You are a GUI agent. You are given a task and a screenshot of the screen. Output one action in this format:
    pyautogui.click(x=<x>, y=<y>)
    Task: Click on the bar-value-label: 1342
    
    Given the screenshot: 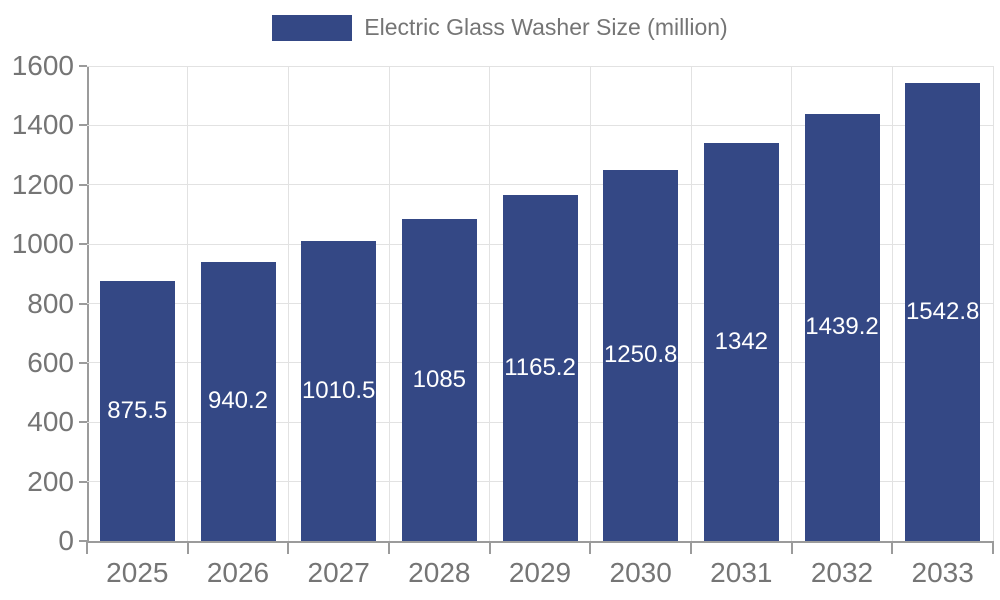 What is the action you would take?
    pyautogui.click(x=741, y=341)
    